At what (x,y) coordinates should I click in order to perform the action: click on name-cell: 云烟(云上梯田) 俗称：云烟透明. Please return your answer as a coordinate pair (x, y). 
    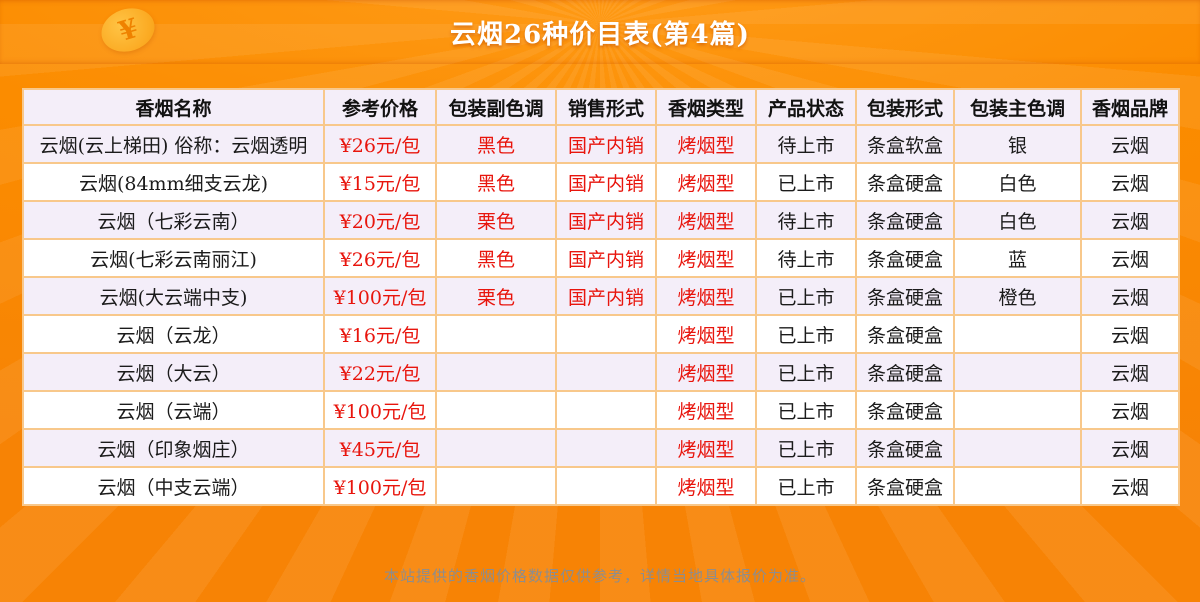
    Looking at the image, I should click on (173, 144).